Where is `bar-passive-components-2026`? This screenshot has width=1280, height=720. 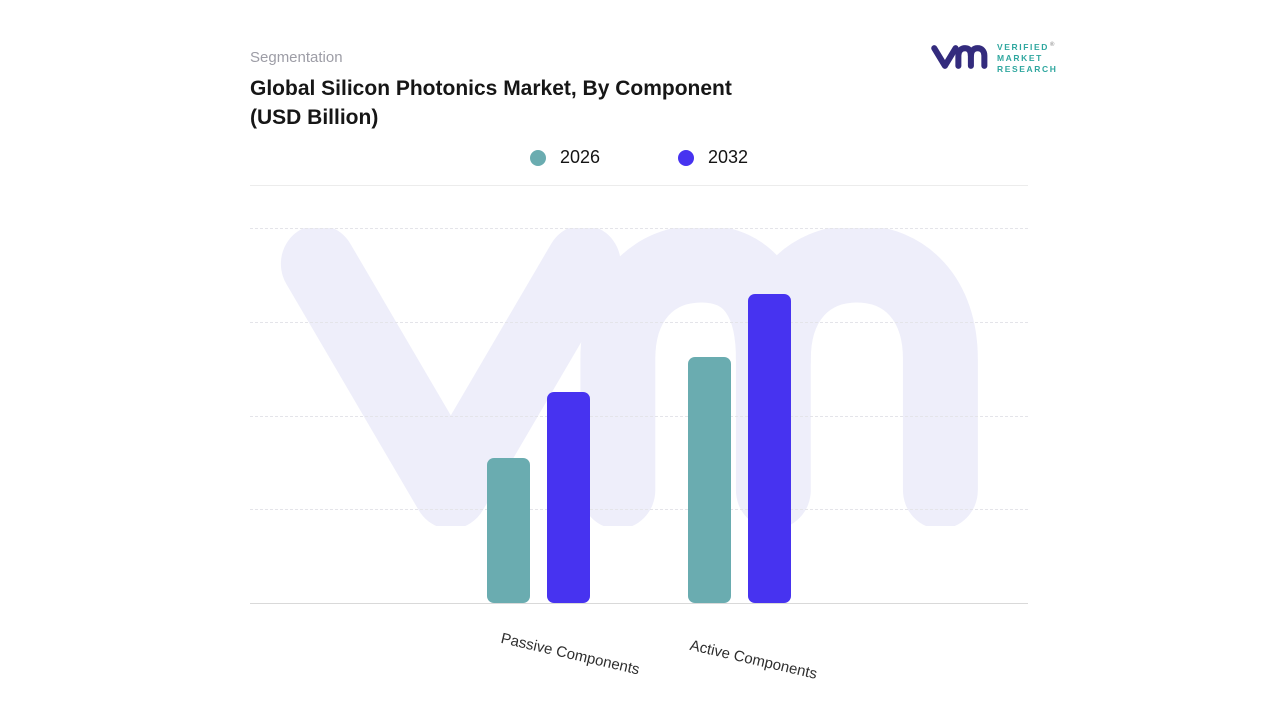
bar-passive-components-2026 is located at coordinates (508, 530).